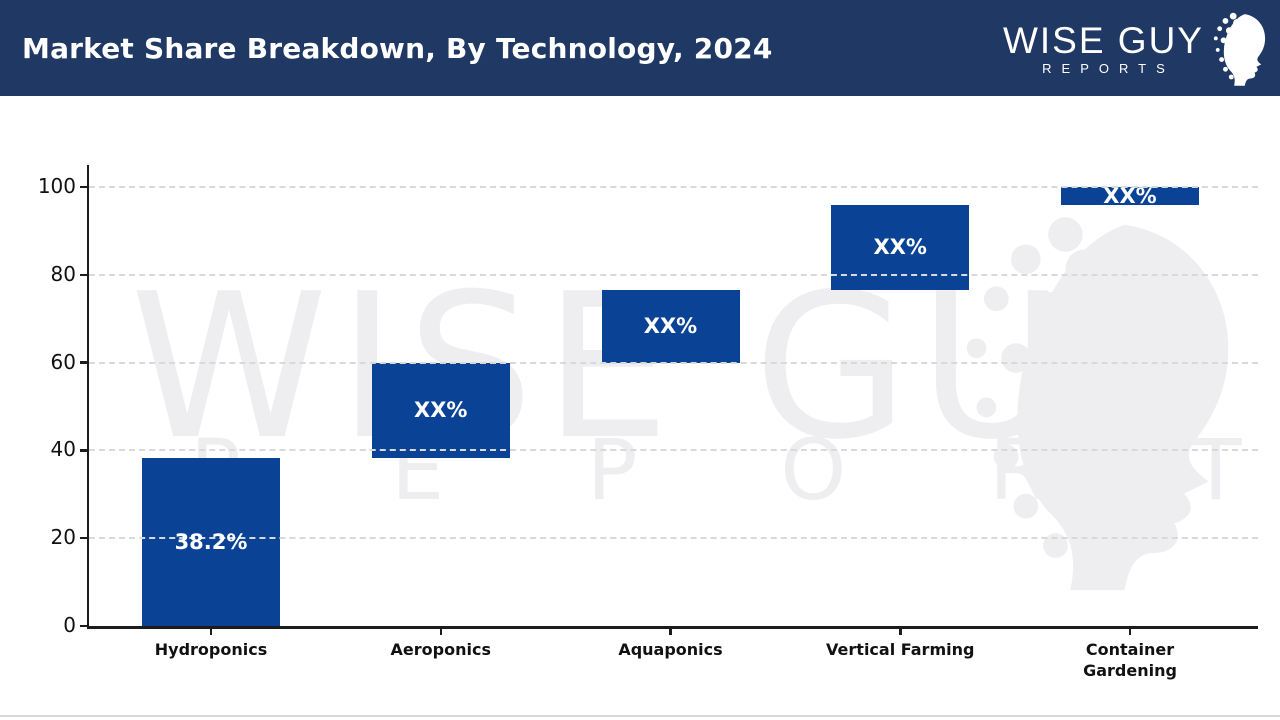  Describe the element at coordinates (640, 716) in the screenshot. I see `bottom-divider` at that location.